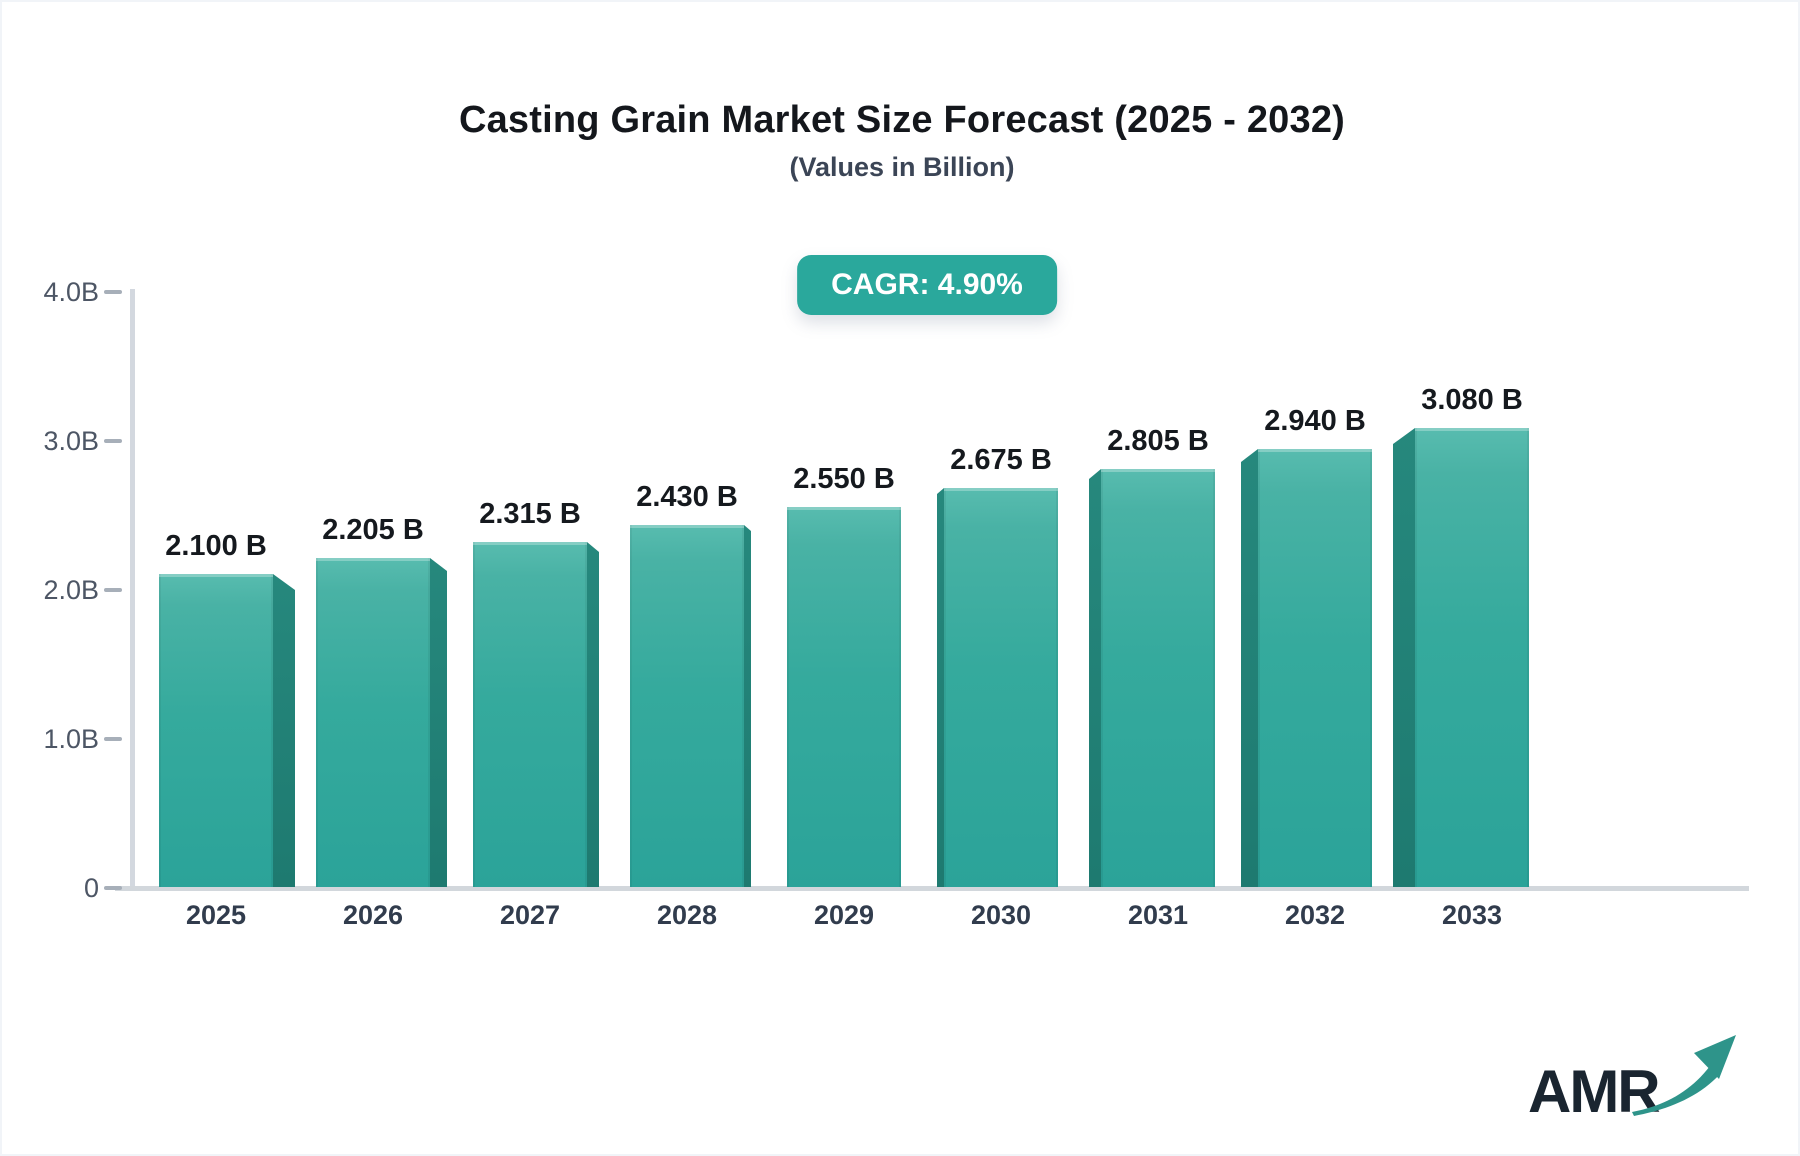  I want to click on chart-subtitle: (Values in Billion), so click(902, 167).